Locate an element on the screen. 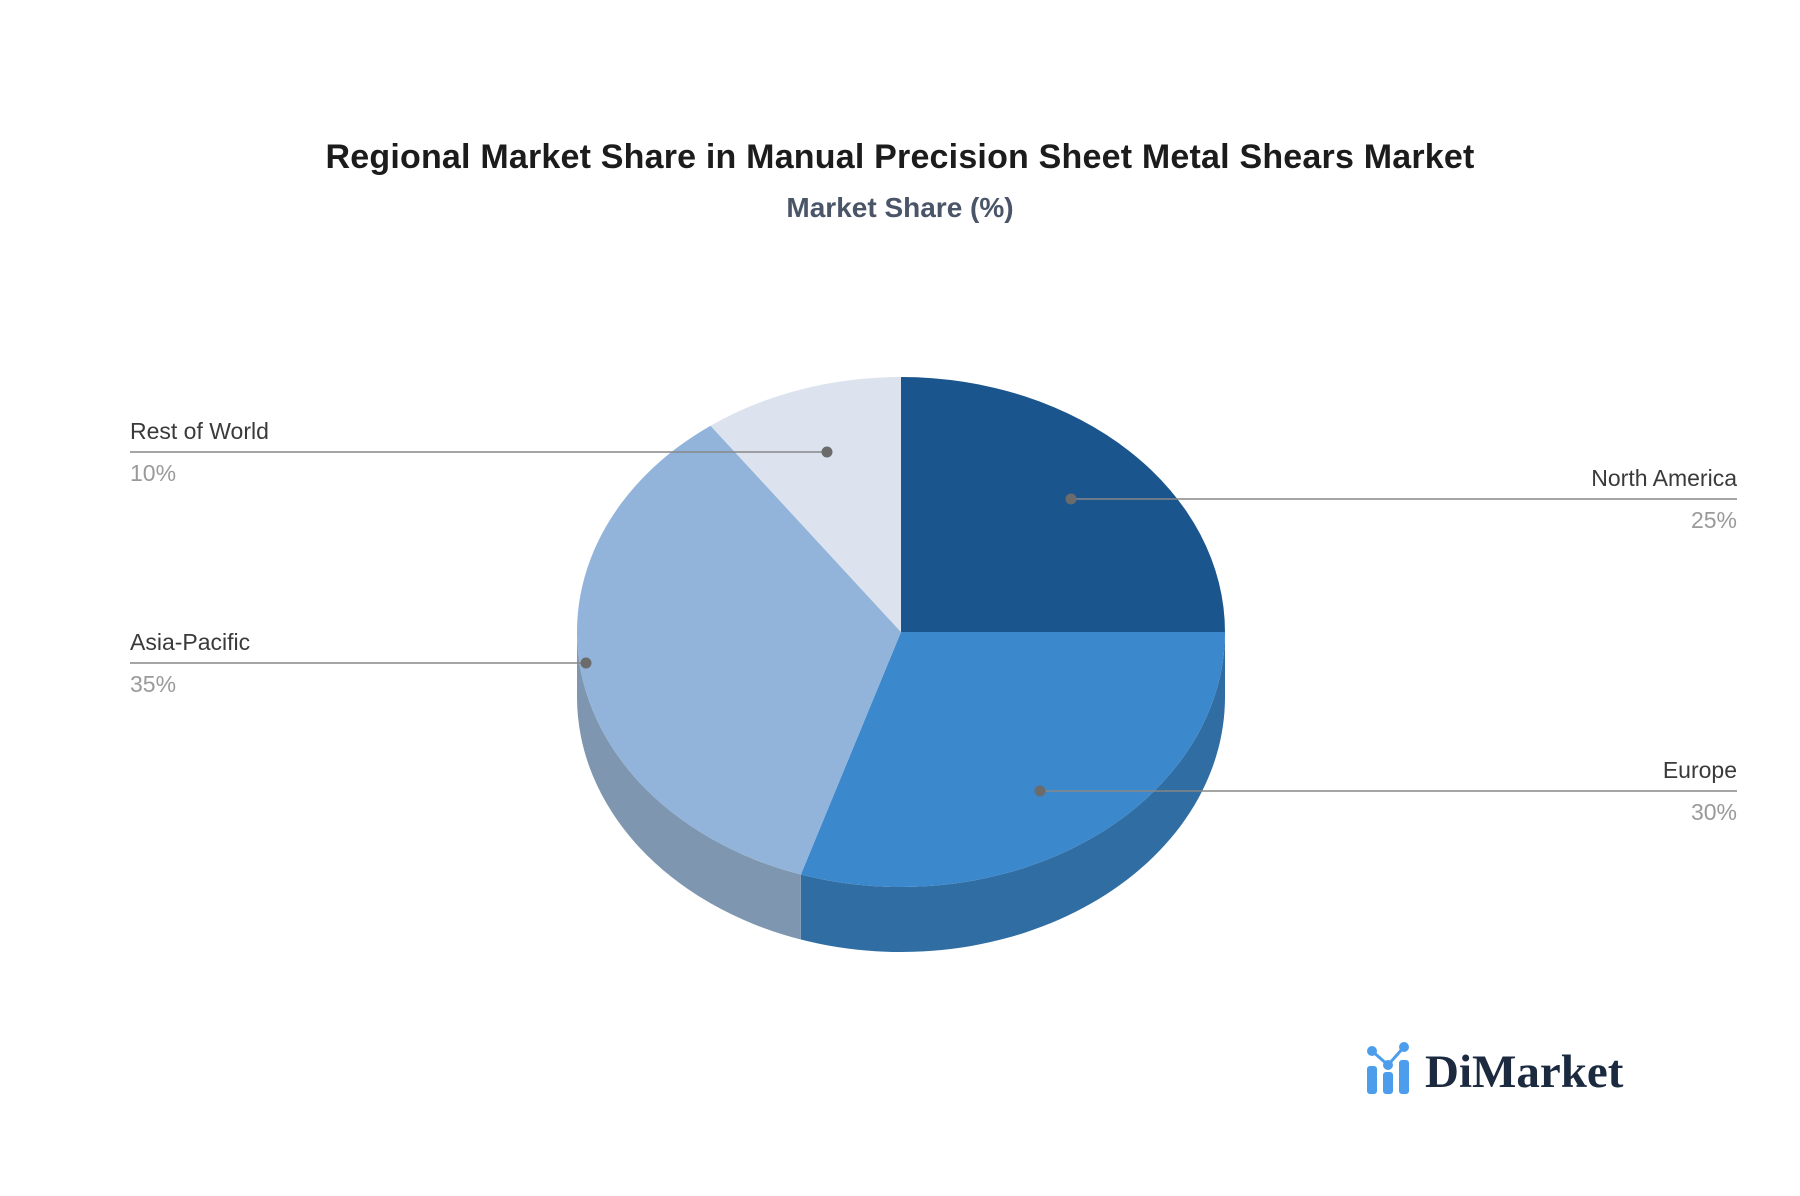 This screenshot has height=1196, width=1800. callout-dot-rest-of-world is located at coordinates (827, 452).